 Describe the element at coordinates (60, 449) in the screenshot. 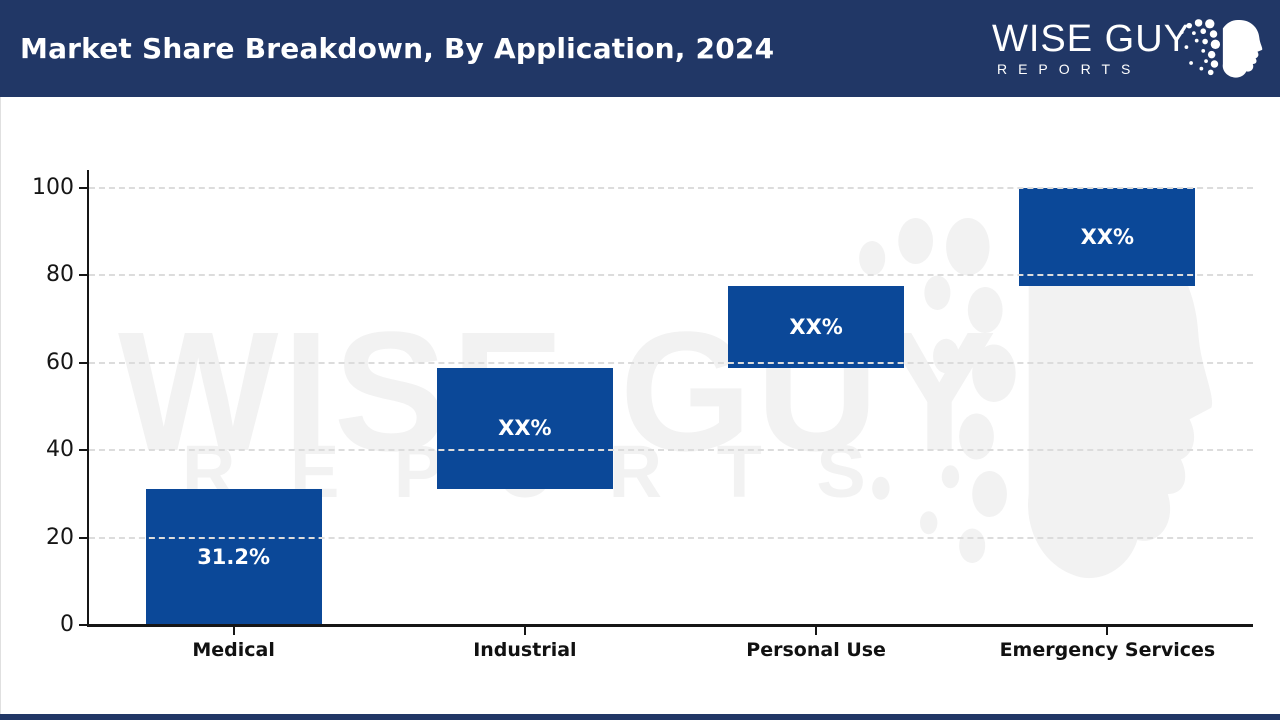

I see `y-tick-label-40: 40` at that location.